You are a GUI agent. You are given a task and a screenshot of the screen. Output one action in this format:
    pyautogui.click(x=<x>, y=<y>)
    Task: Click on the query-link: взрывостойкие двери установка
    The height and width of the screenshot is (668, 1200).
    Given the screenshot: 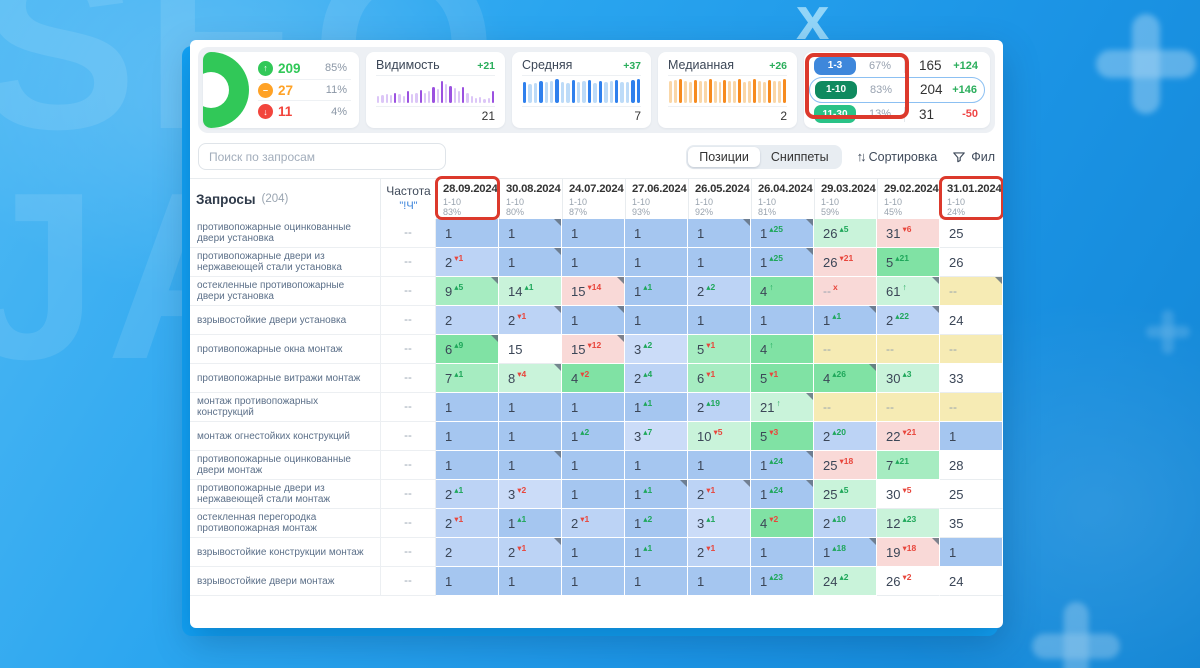 What is the action you would take?
    pyautogui.click(x=285, y=320)
    